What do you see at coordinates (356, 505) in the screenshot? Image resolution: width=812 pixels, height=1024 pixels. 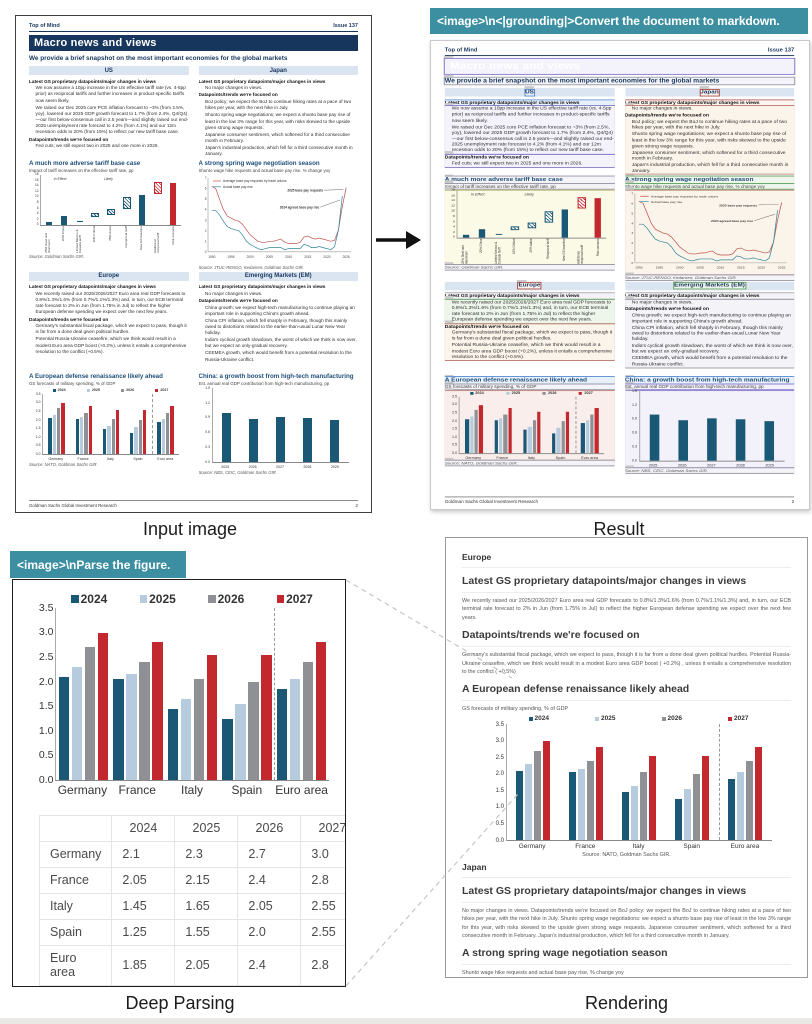 I see `document-page-number: 2` at bounding box center [356, 505].